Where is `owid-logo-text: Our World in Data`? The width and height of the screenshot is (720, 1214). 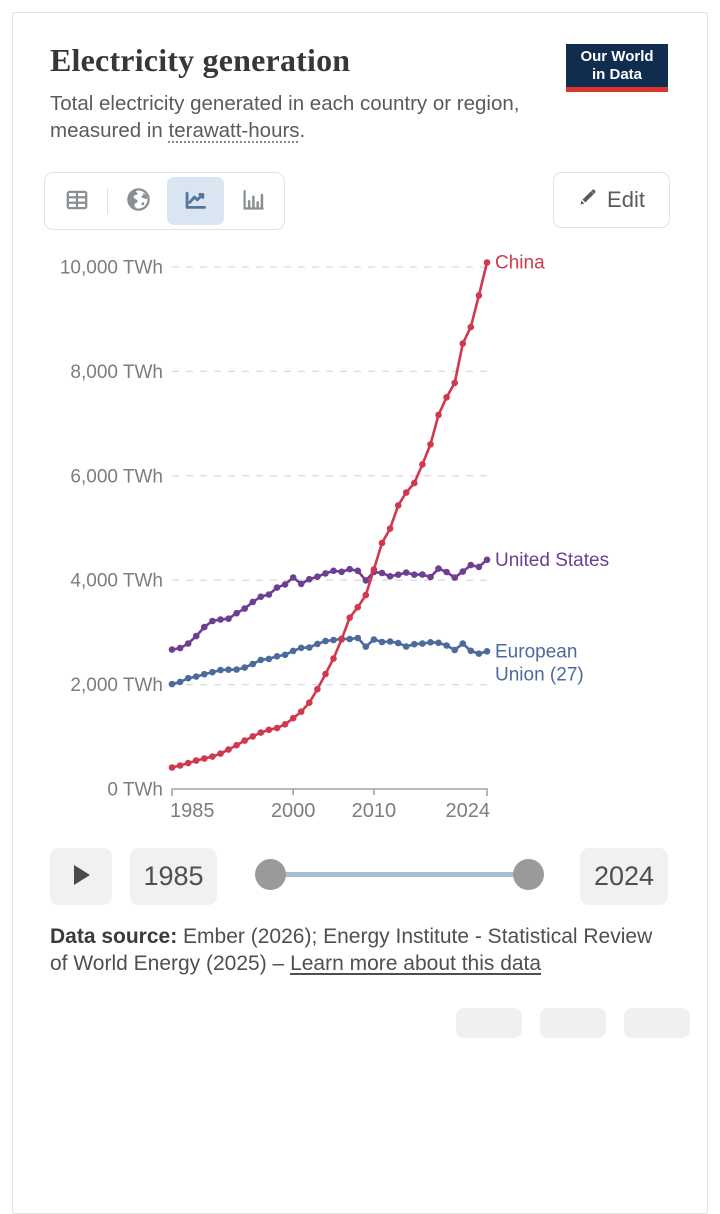 owid-logo-text: Our World in Data is located at coordinates (617, 65).